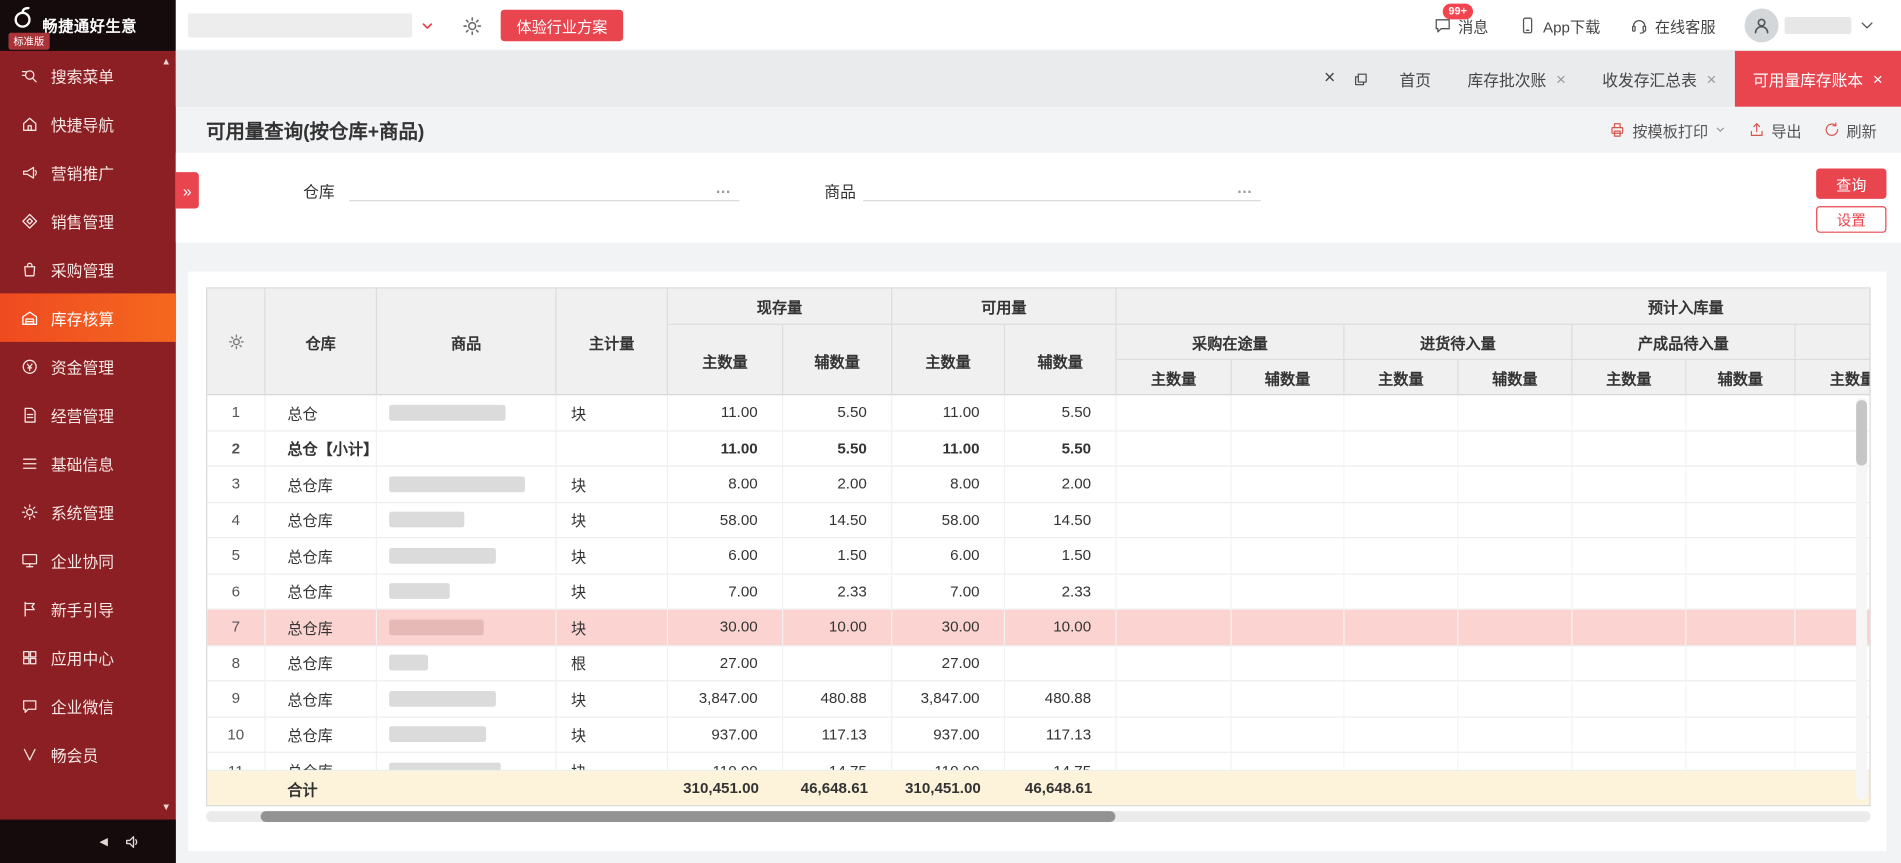 The width and height of the screenshot is (1901, 863). Describe the element at coordinates (726, 412) in the screenshot. I see `quantity-cell: 11.00` at that location.